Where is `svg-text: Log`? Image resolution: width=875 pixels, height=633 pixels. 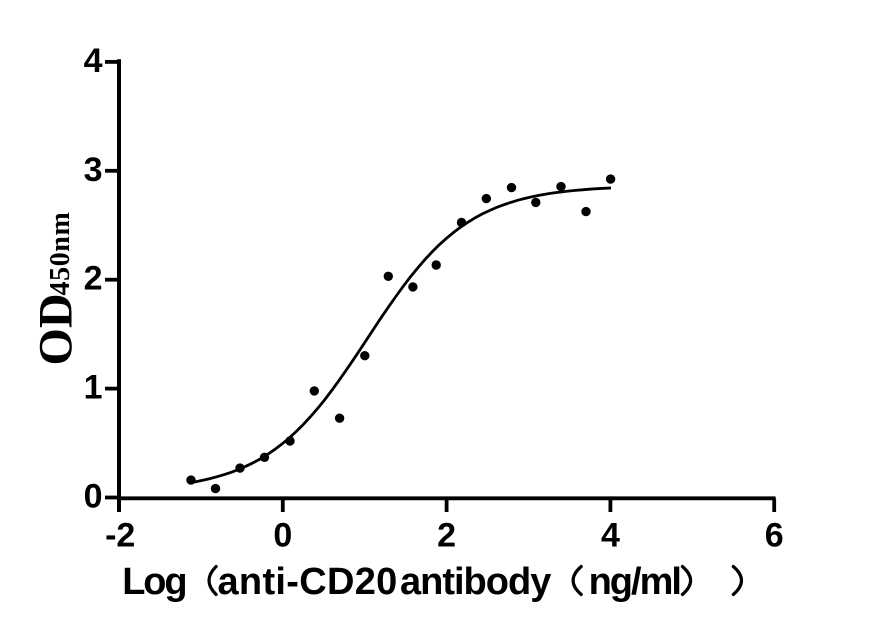
svg-text: Log is located at coordinates (153, 582).